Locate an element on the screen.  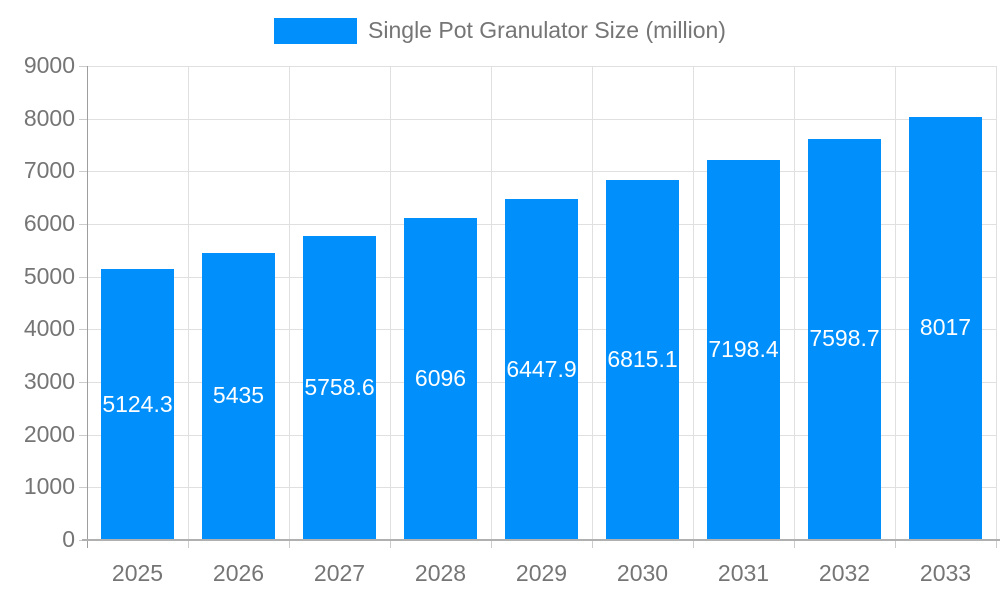
bar: 7198.4 is located at coordinates (743, 349).